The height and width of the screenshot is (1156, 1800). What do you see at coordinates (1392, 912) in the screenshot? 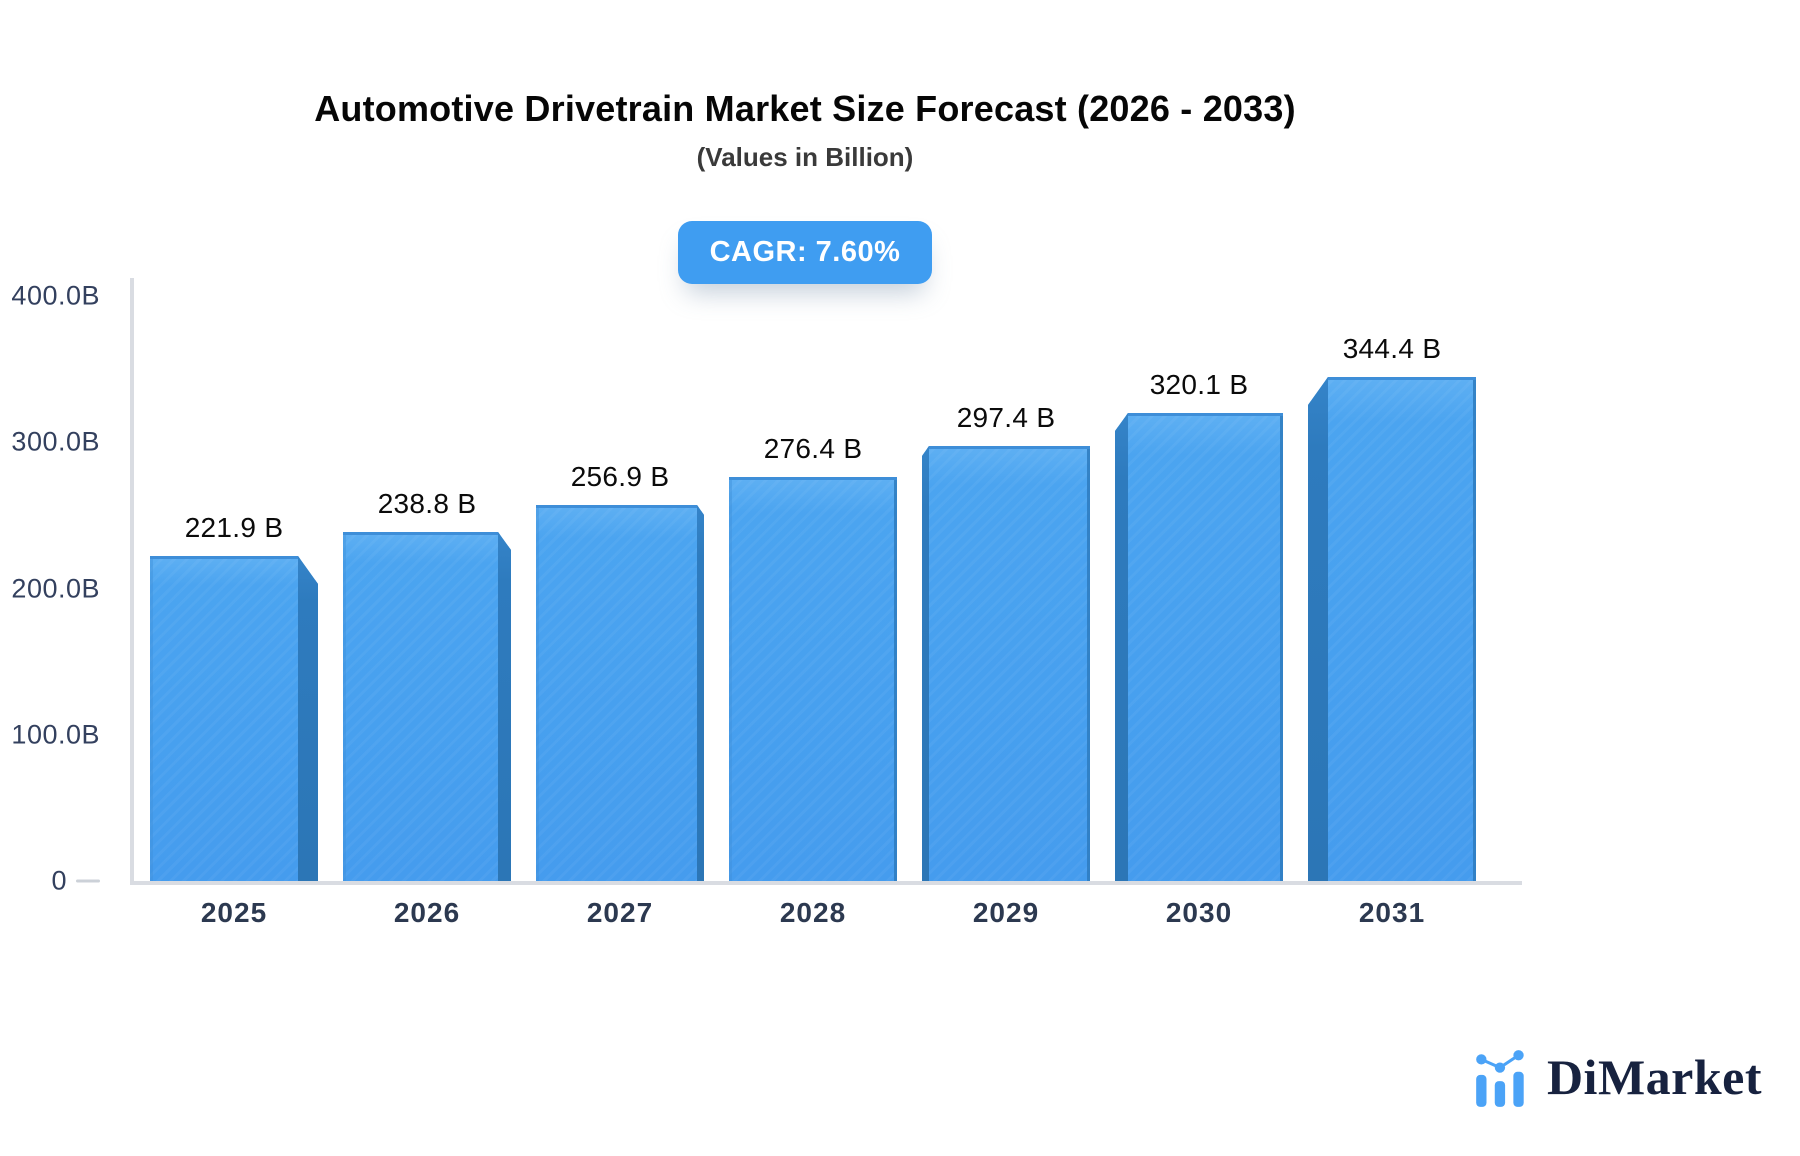
I see `x-tick-label: 2031` at bounding box center [1392, 912].